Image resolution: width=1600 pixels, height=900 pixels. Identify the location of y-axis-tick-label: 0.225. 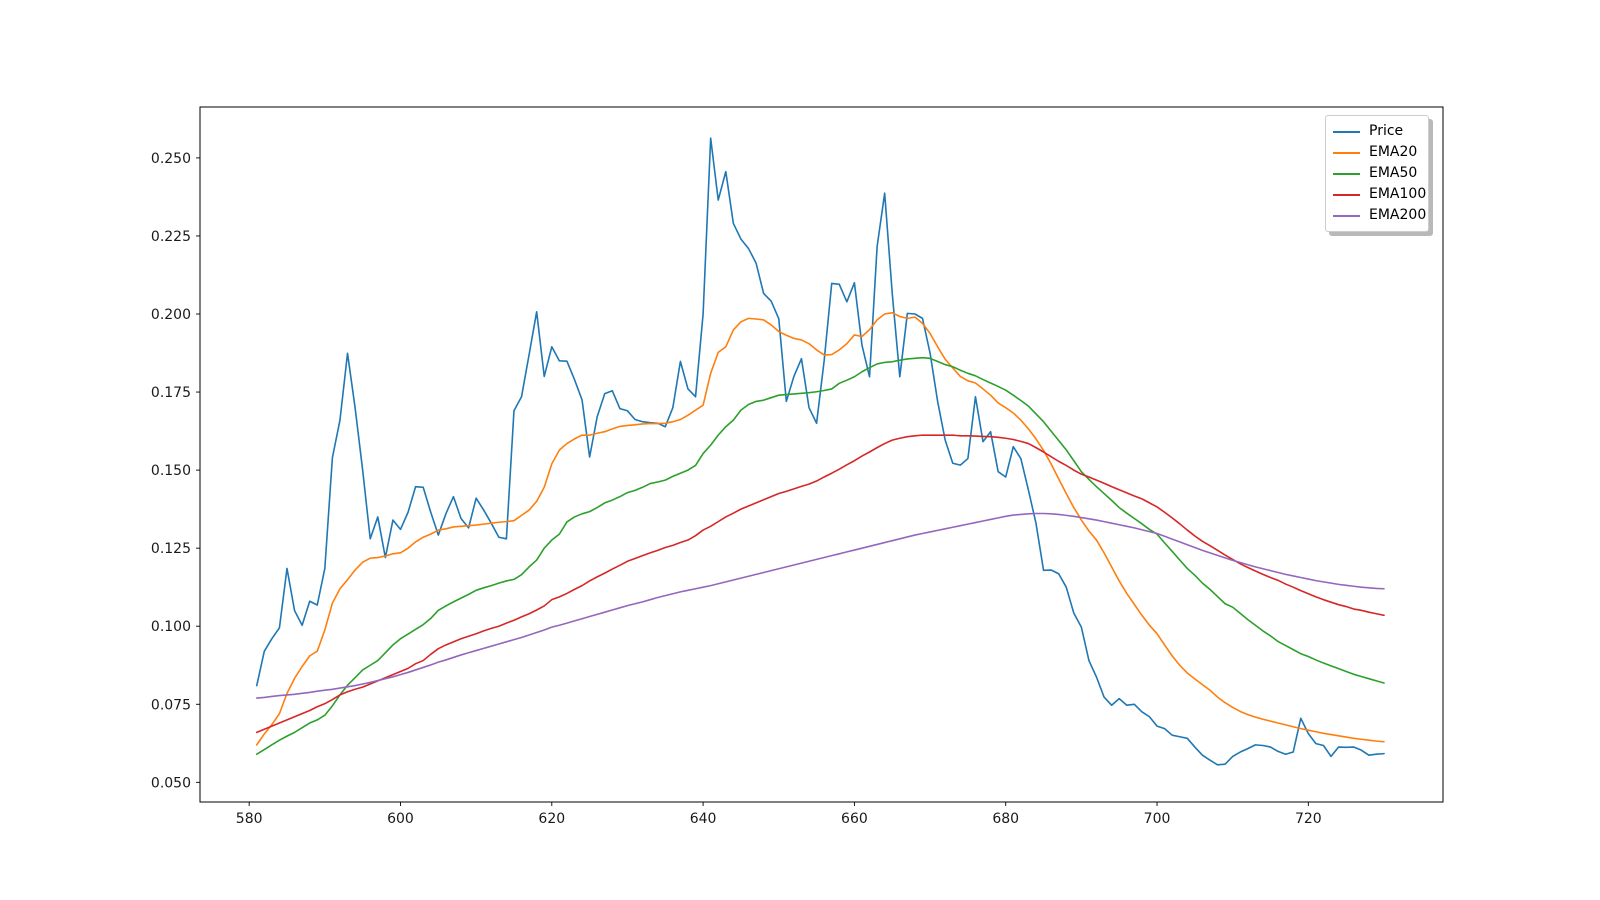
(171, 237).